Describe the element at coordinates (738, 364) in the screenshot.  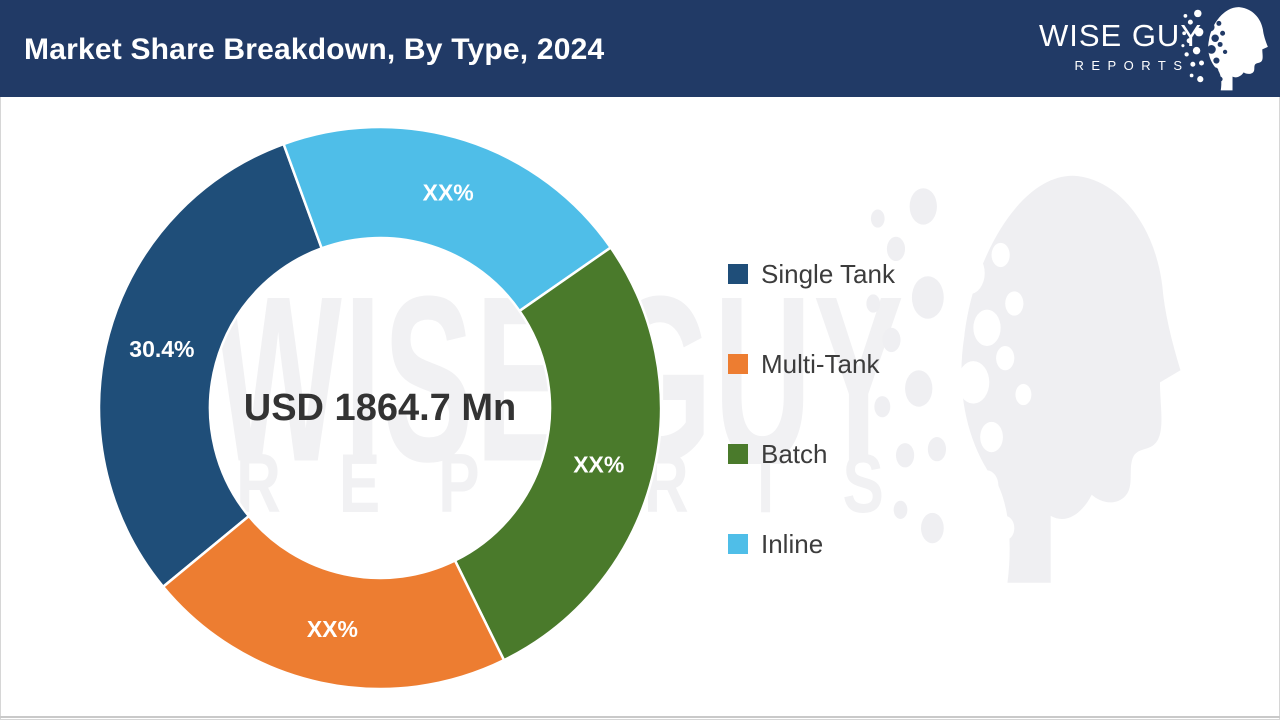
I see `legend-swatch-multi-tank` at that location.